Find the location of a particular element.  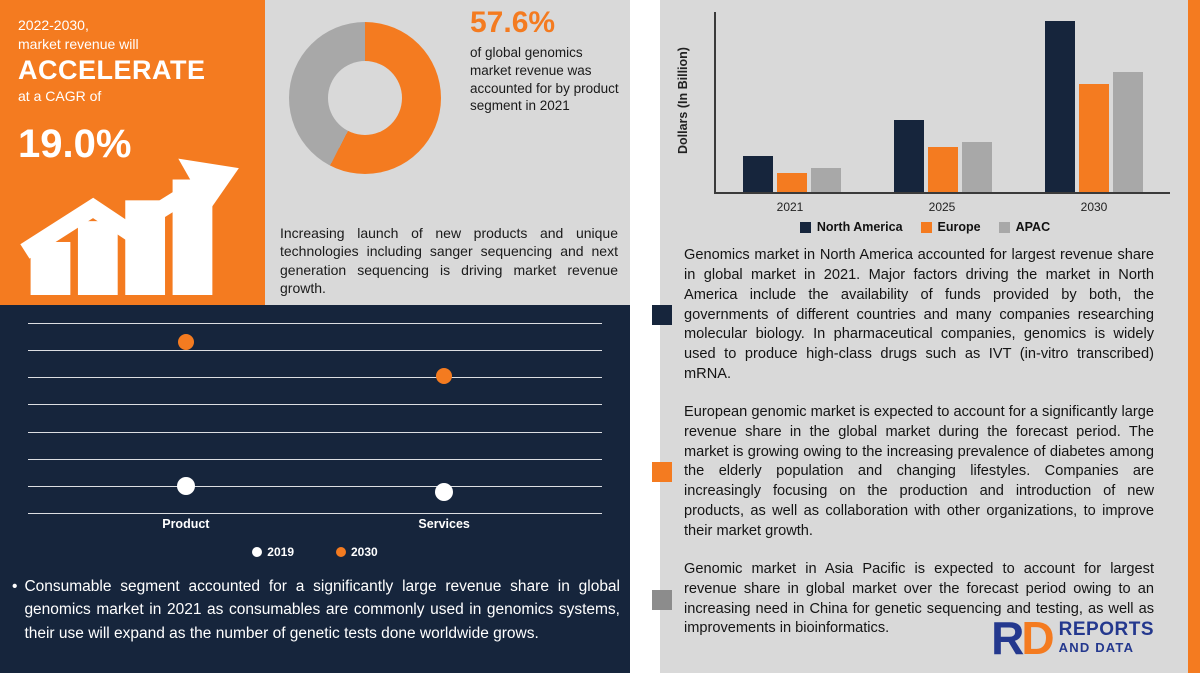

bar-cats: 2021 2025 2030 is located at coordinates (942, 207).